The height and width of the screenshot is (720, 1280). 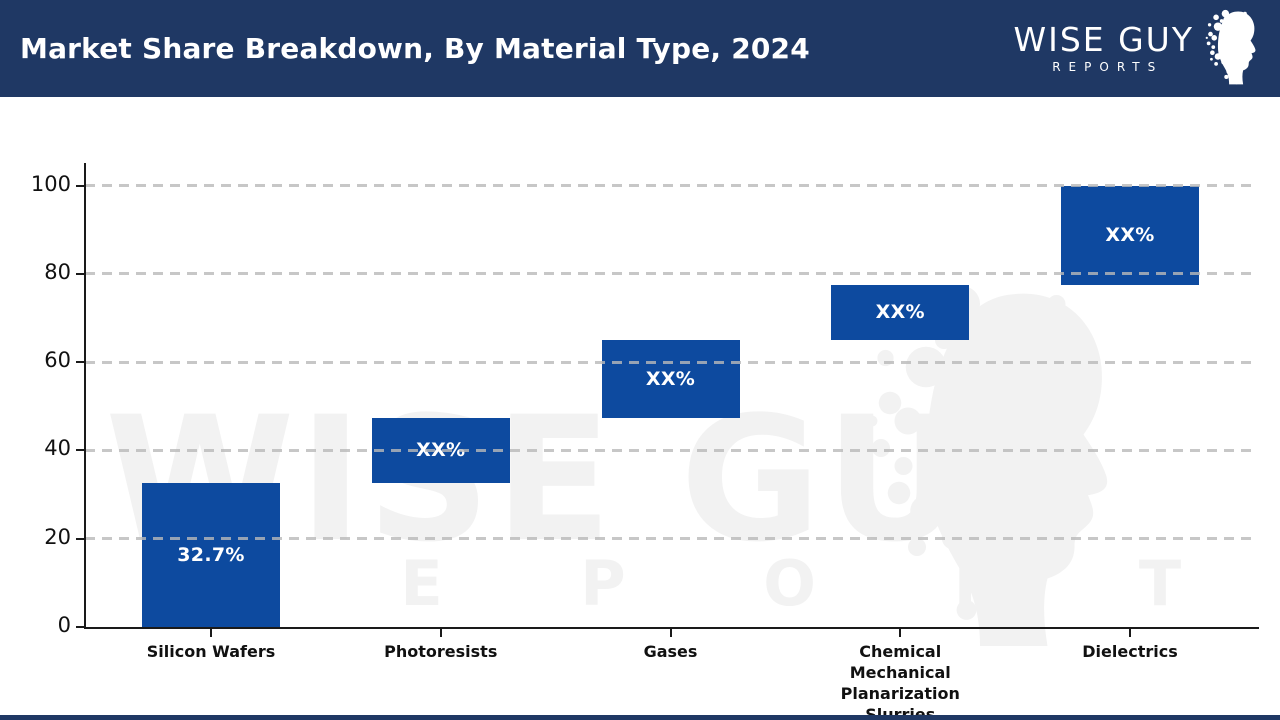 I want to click on watermark-subtitle: R E P O R T S, so click(x=747, y=583).